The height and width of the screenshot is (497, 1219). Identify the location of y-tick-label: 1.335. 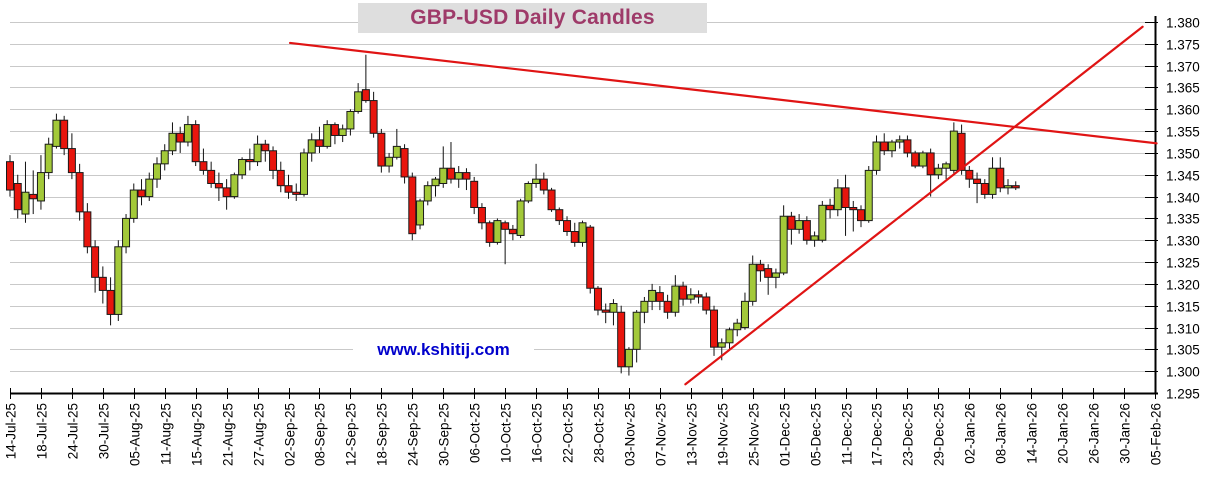
(1183, 219).